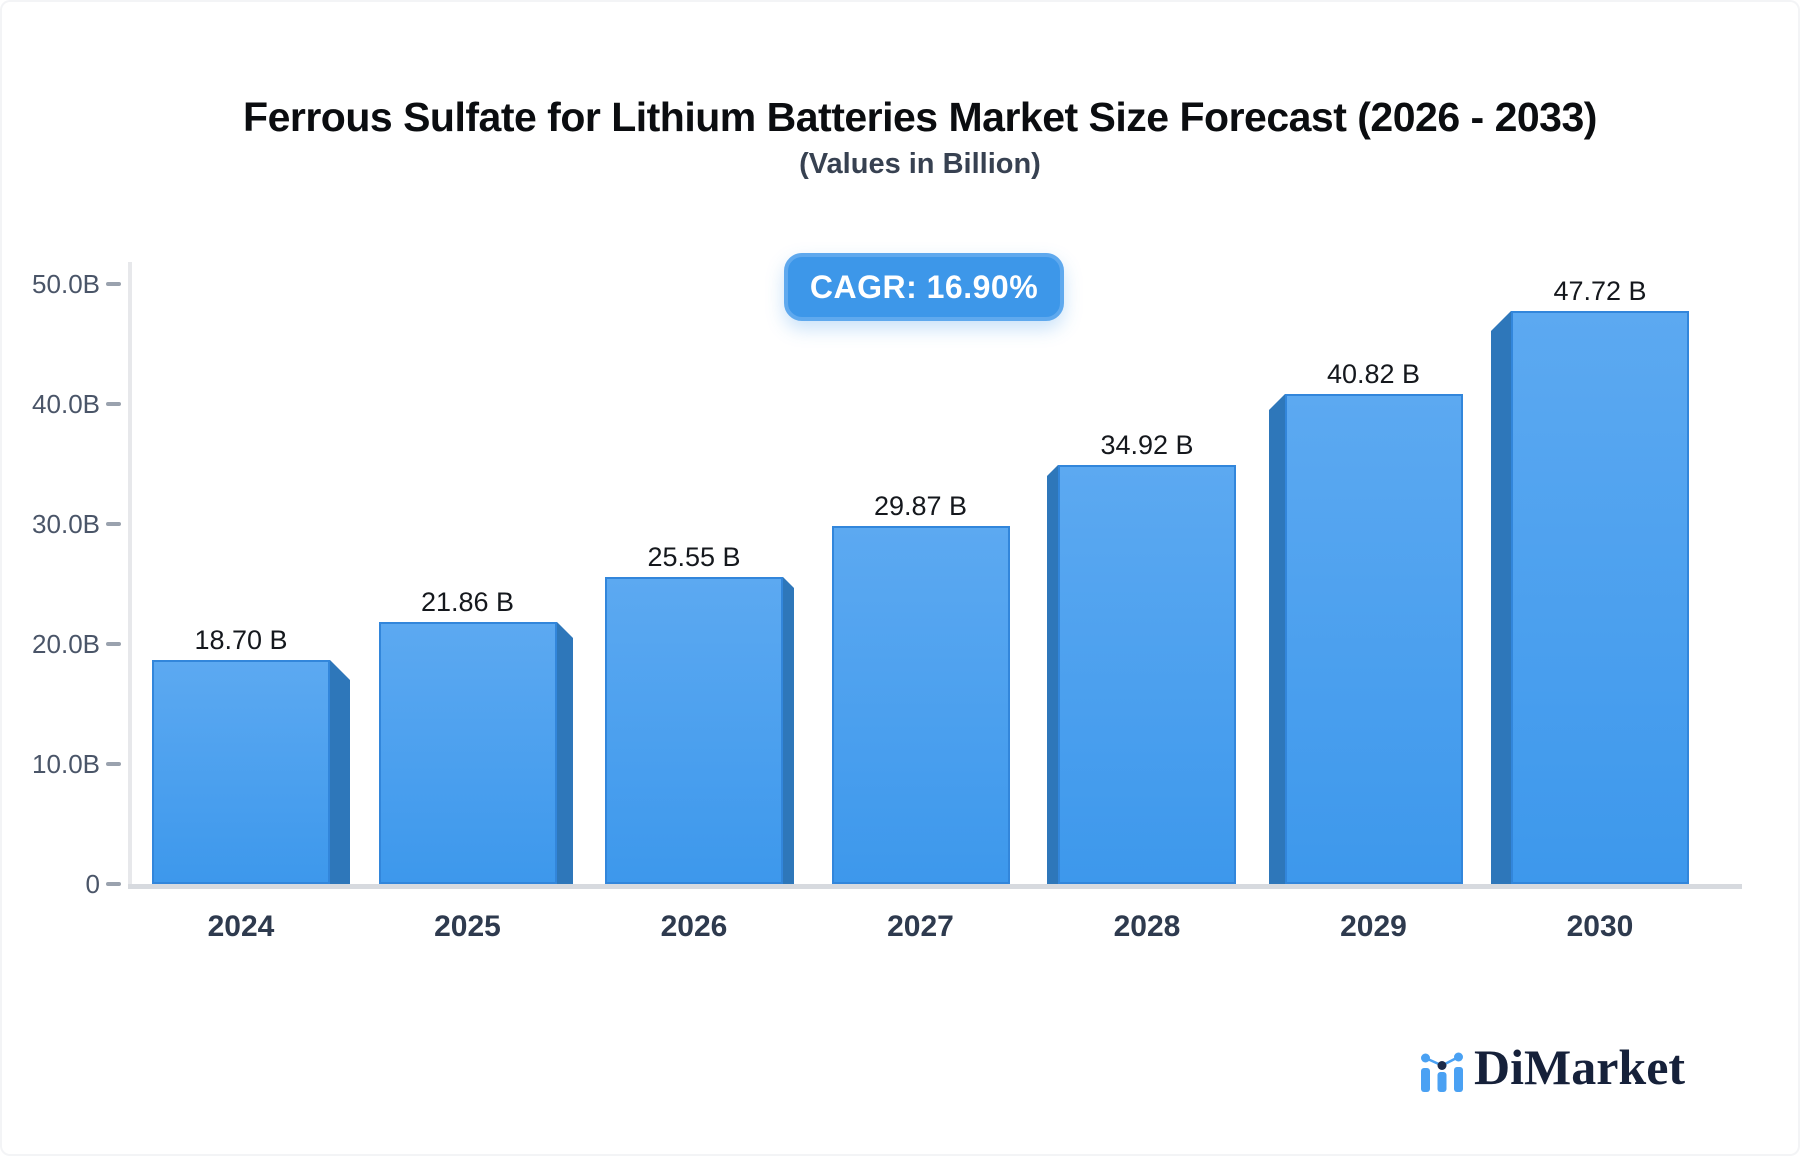 This screenshot has height=1156, width=1800. I want to click on bar-value-label: 40.82 B, so click(1373, 374).